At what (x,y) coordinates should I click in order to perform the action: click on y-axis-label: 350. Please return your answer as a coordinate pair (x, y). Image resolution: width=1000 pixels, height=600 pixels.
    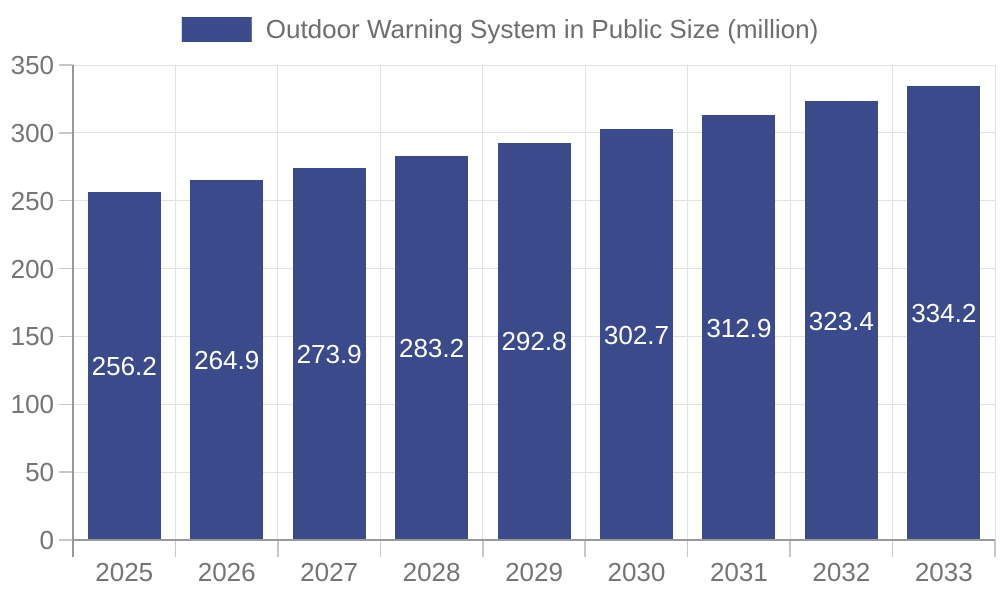
    Looking at the image, I should click on (32, 65).